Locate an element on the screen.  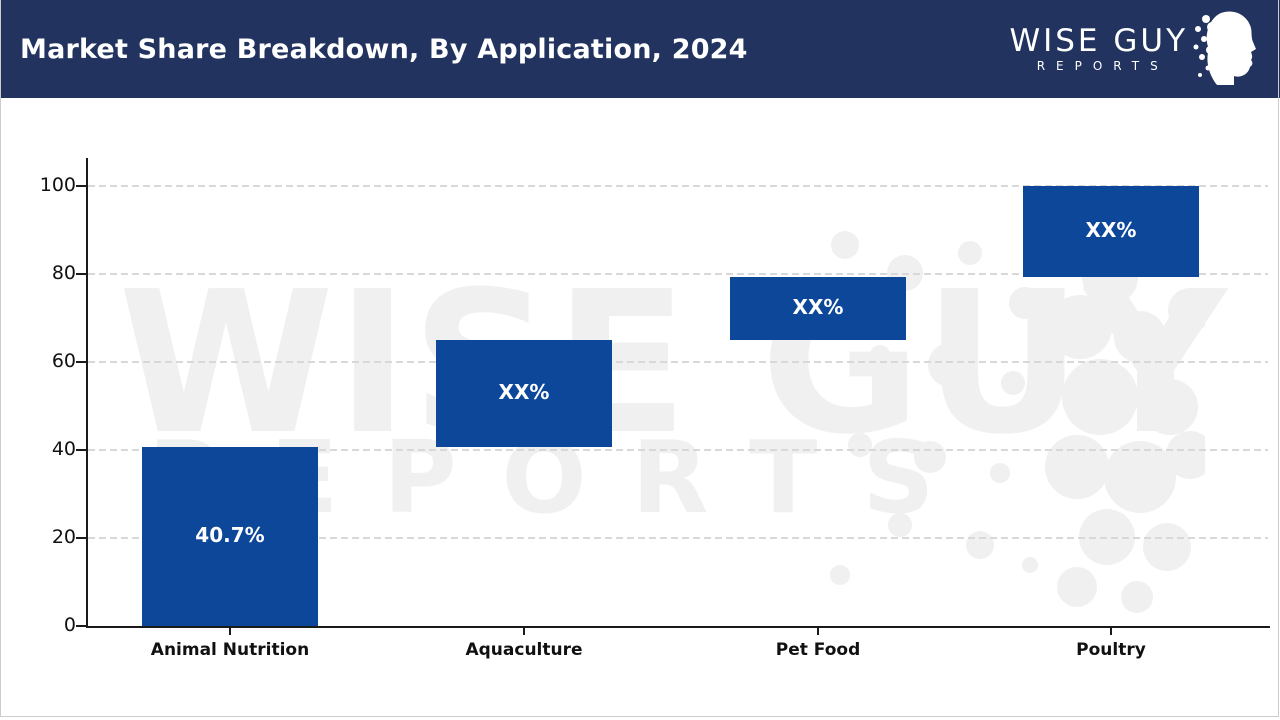
wise-guy-reports-logo: WISE GUY REPORTS is located at coordinates (1133, 49).